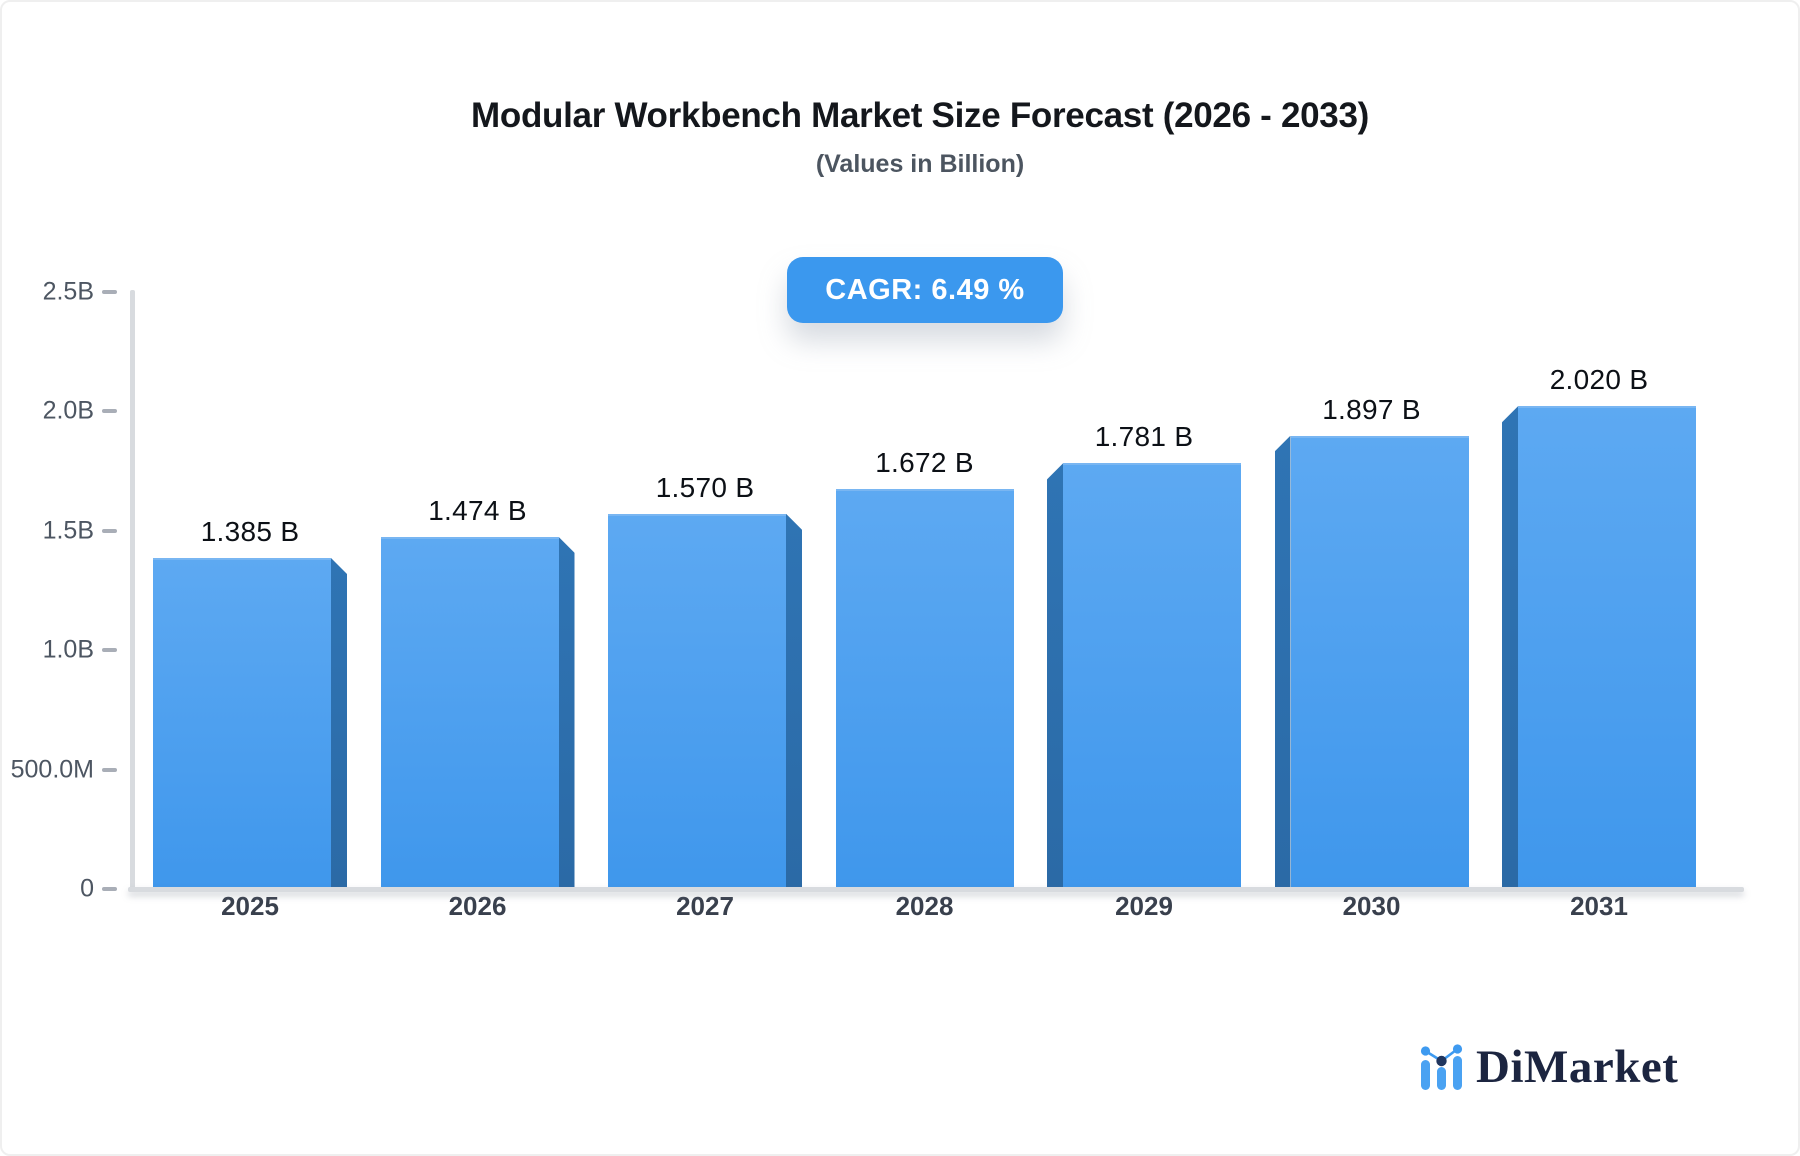 The image size is (1800, 1156). What do you see at coordinates (1441, 1067) in the screenshot?
I see `bar-chart-logo-icon` at bounding box center [1441, 1067].